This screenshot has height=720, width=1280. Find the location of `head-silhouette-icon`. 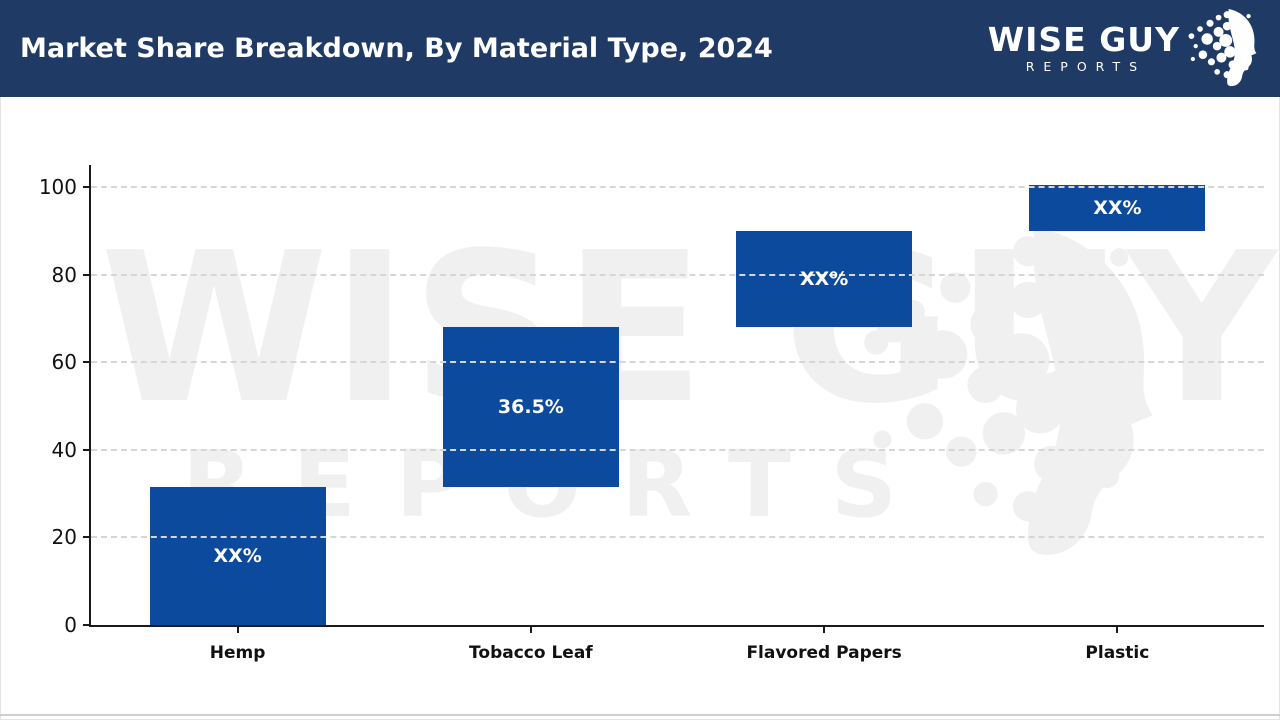

head-silhouette-icon is located at coordinates (1222, 47).